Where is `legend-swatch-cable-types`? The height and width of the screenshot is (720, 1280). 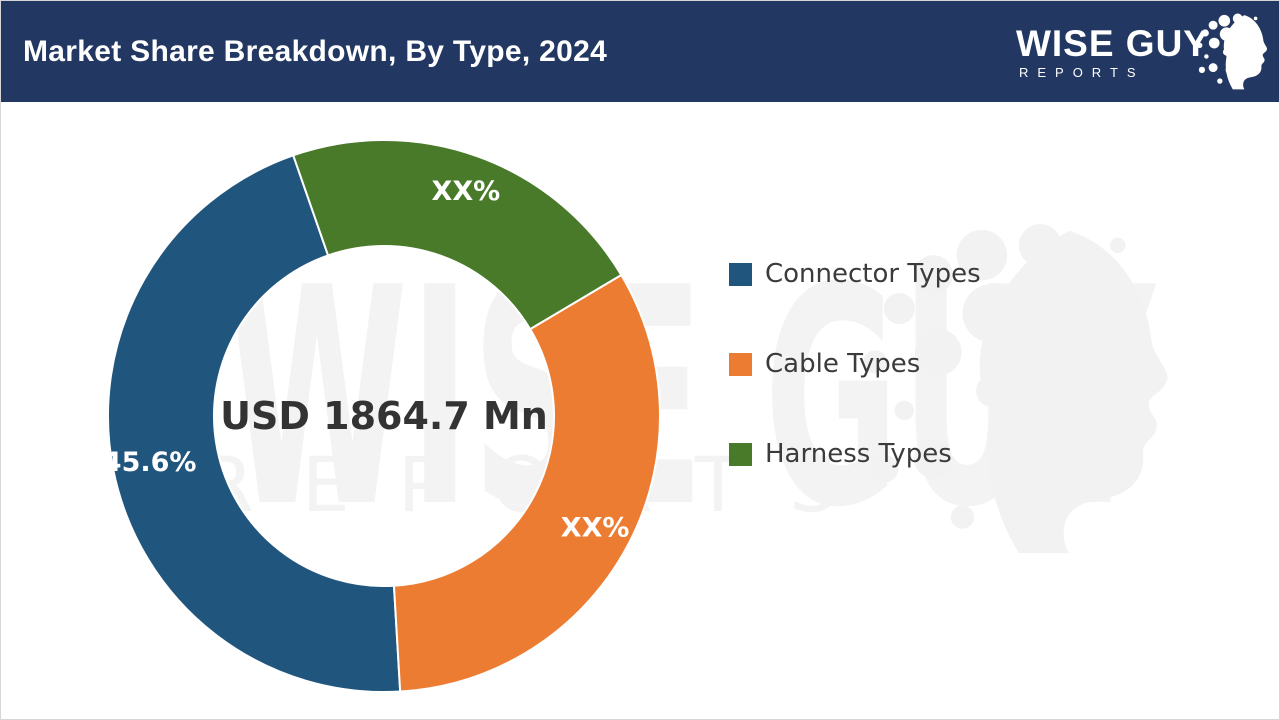
legend-swatch-cable-types is located at coordinates (740, 364).